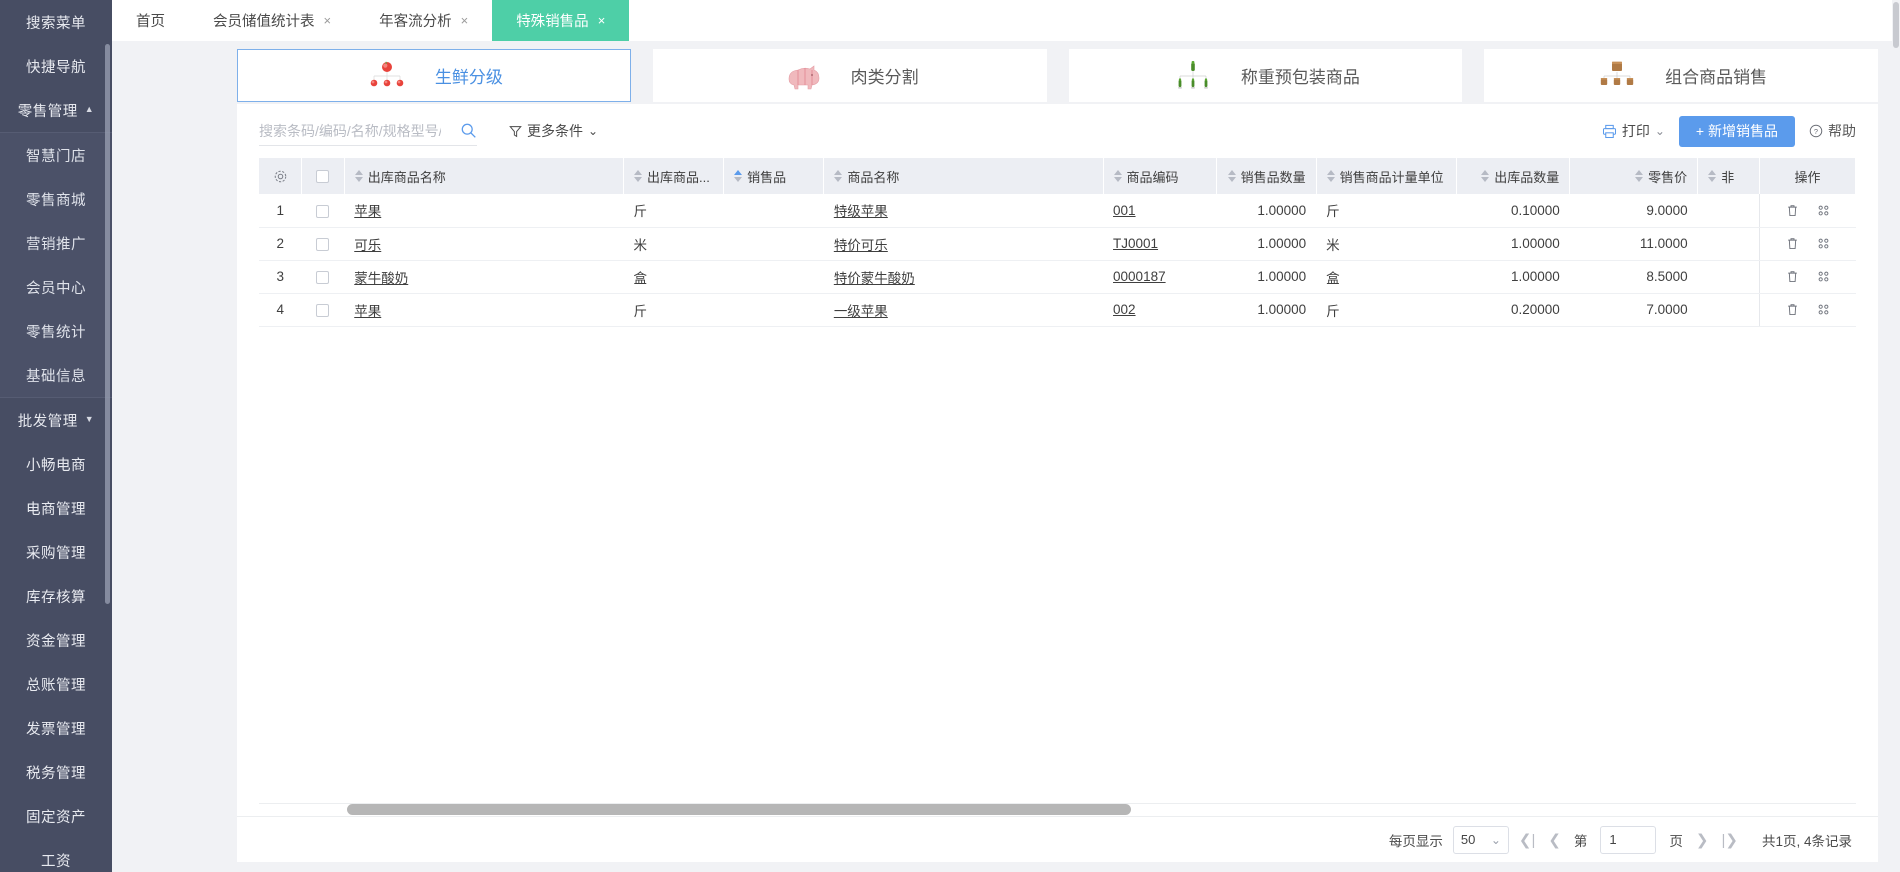 Image resolution: width=1900 pixels, height=872 pixels. Describe the element at coordinates (56, 596) in the screenshot. I see `sidebar-item-库存核算: 库存核算` at that location.